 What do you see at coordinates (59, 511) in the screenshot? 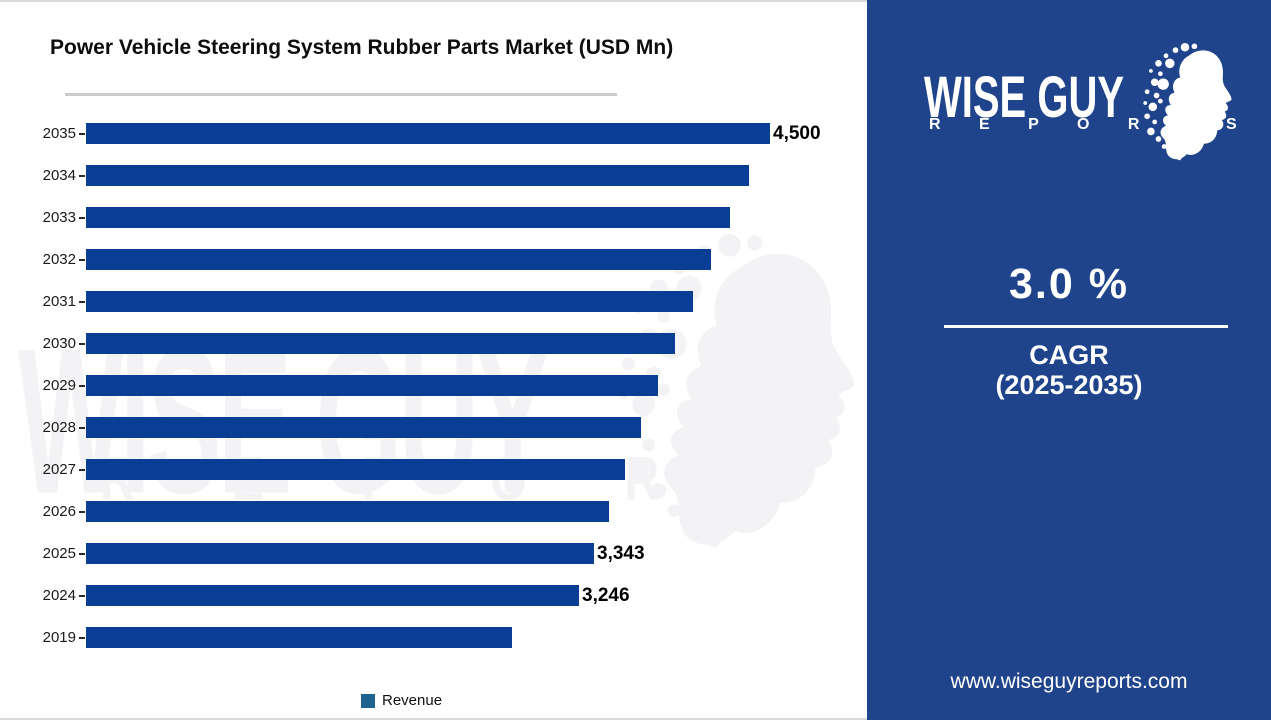
I see `y-axis-tick-label: 2026` at bounding box center [59, 511].